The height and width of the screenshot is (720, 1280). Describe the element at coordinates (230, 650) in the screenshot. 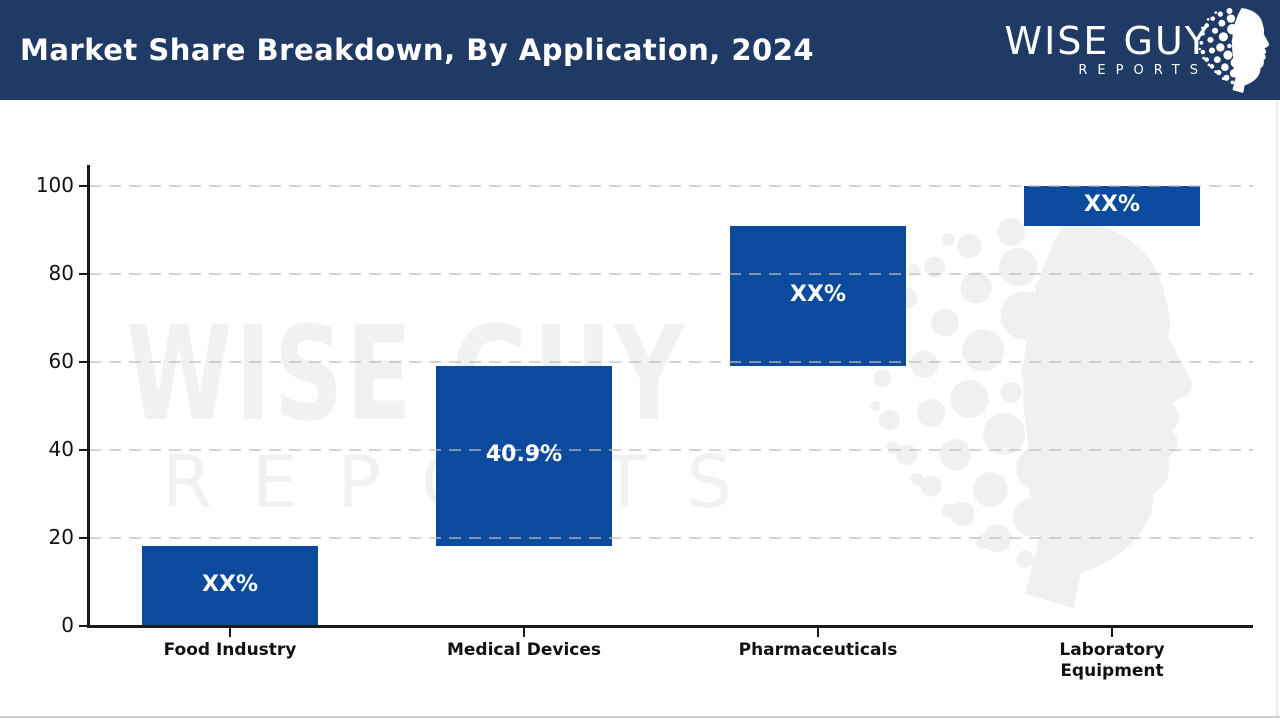

I see `category-label-food-industry: Food Industry` at that location.